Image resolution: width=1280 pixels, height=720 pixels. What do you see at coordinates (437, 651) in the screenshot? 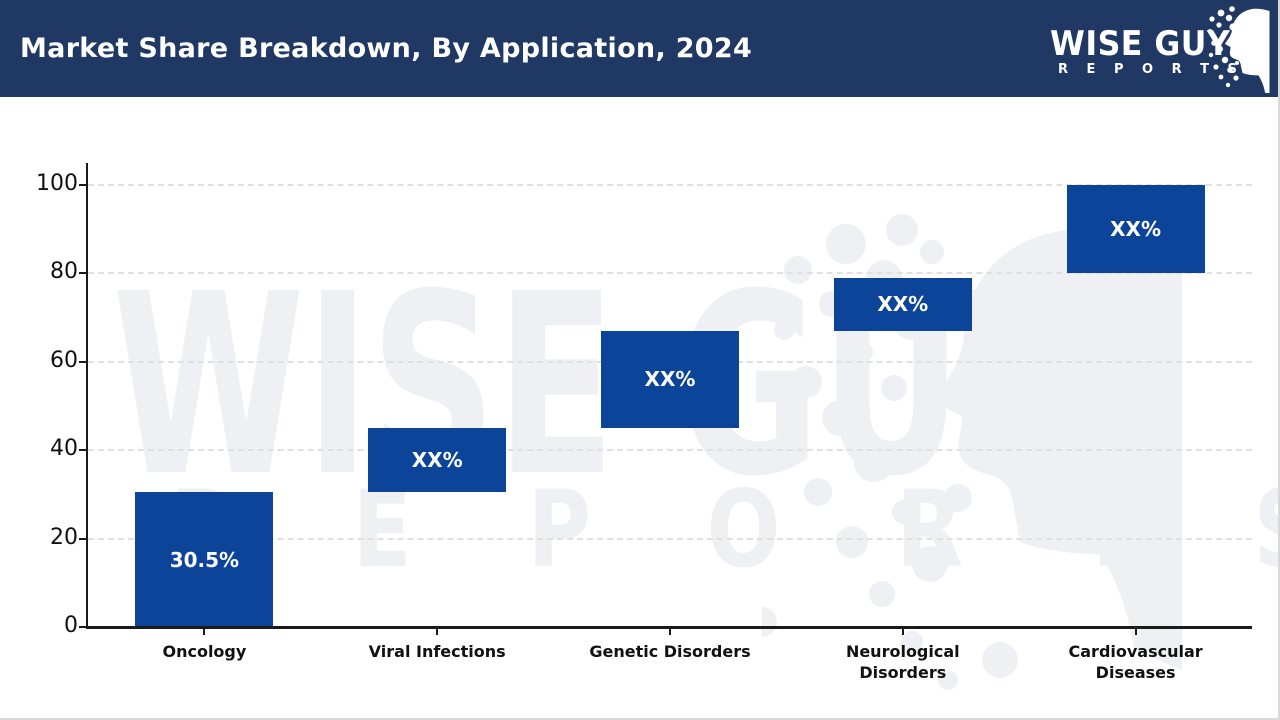
I see `x-tick-label-1: Viral Infections` at bounding box center [437, 651].